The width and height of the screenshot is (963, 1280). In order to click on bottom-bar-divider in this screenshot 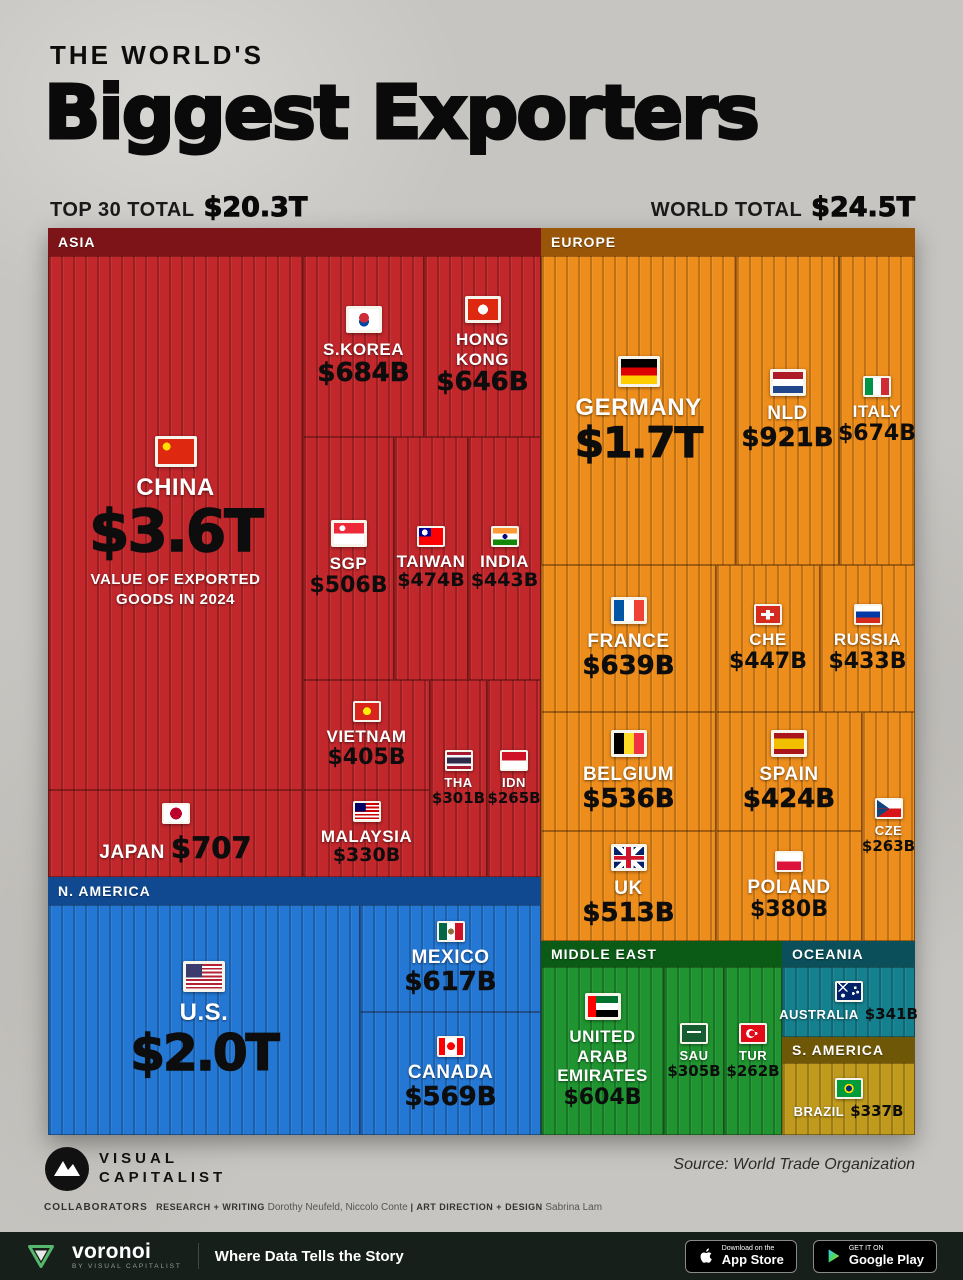, I will do `click(198, 1256)`.